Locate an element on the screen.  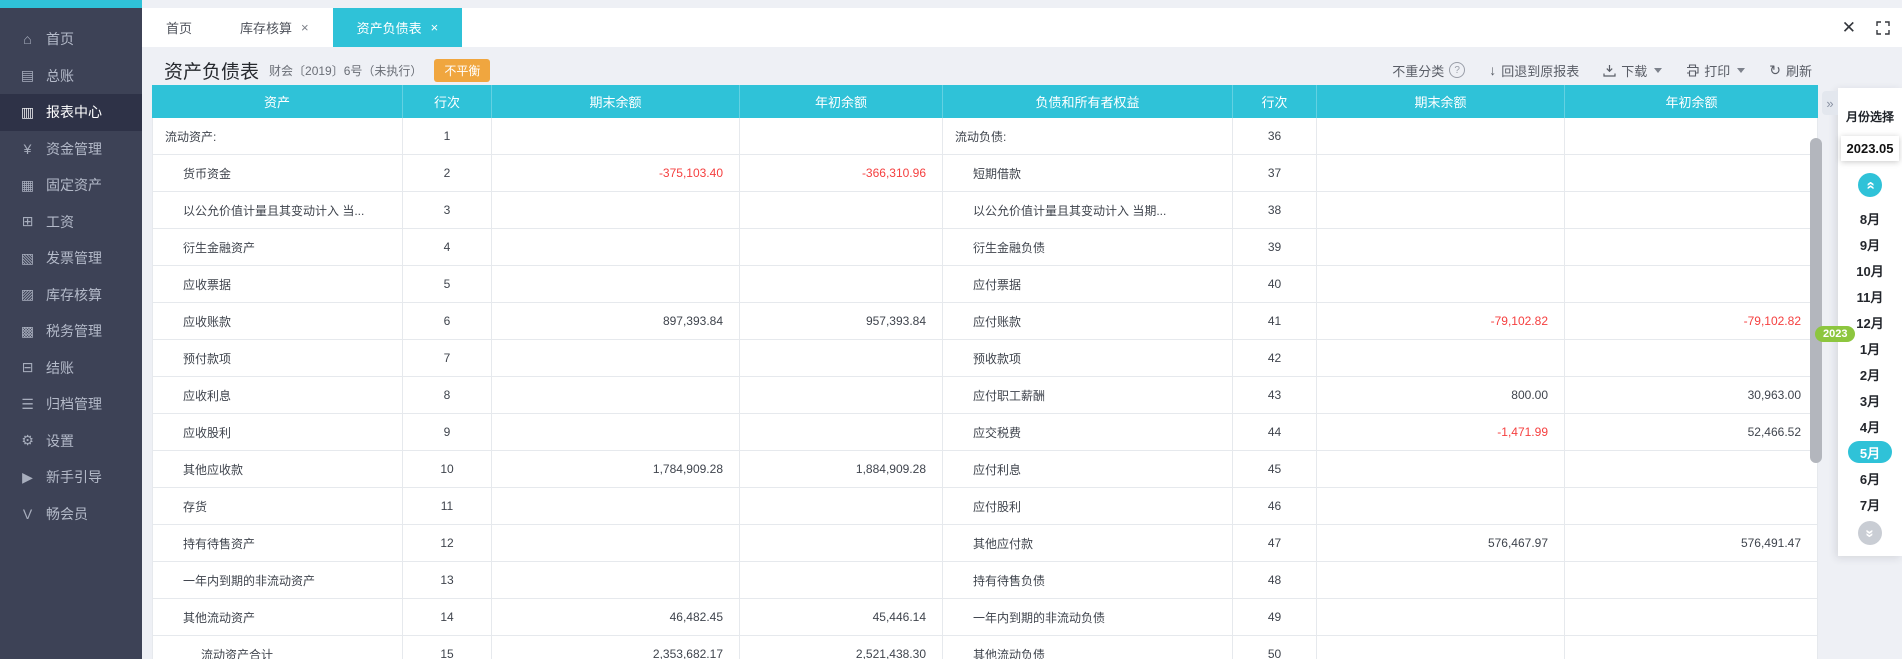
table-row: 流动资产: 1 流动负债: 36 is located at coordinates (985, 136).